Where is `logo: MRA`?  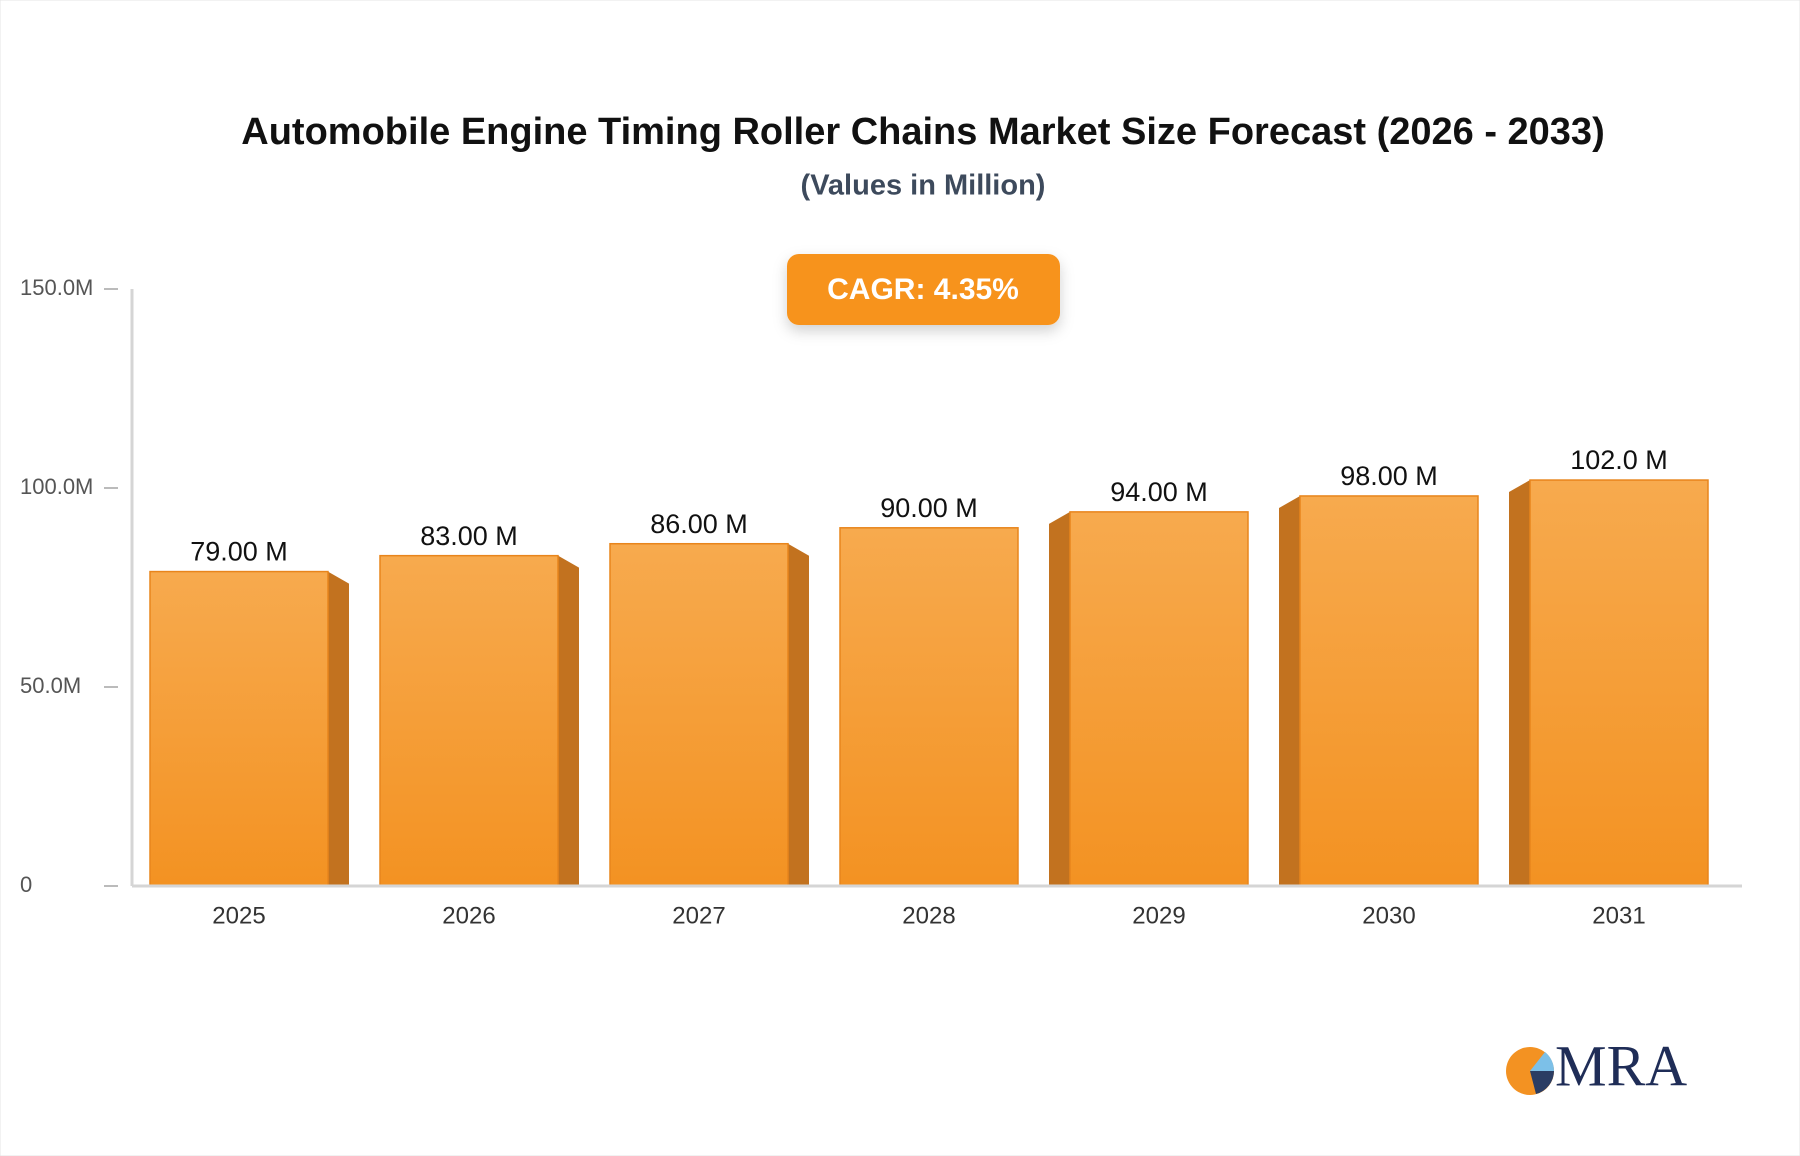
logo: MRA is located at coordinates (1596, 1065).